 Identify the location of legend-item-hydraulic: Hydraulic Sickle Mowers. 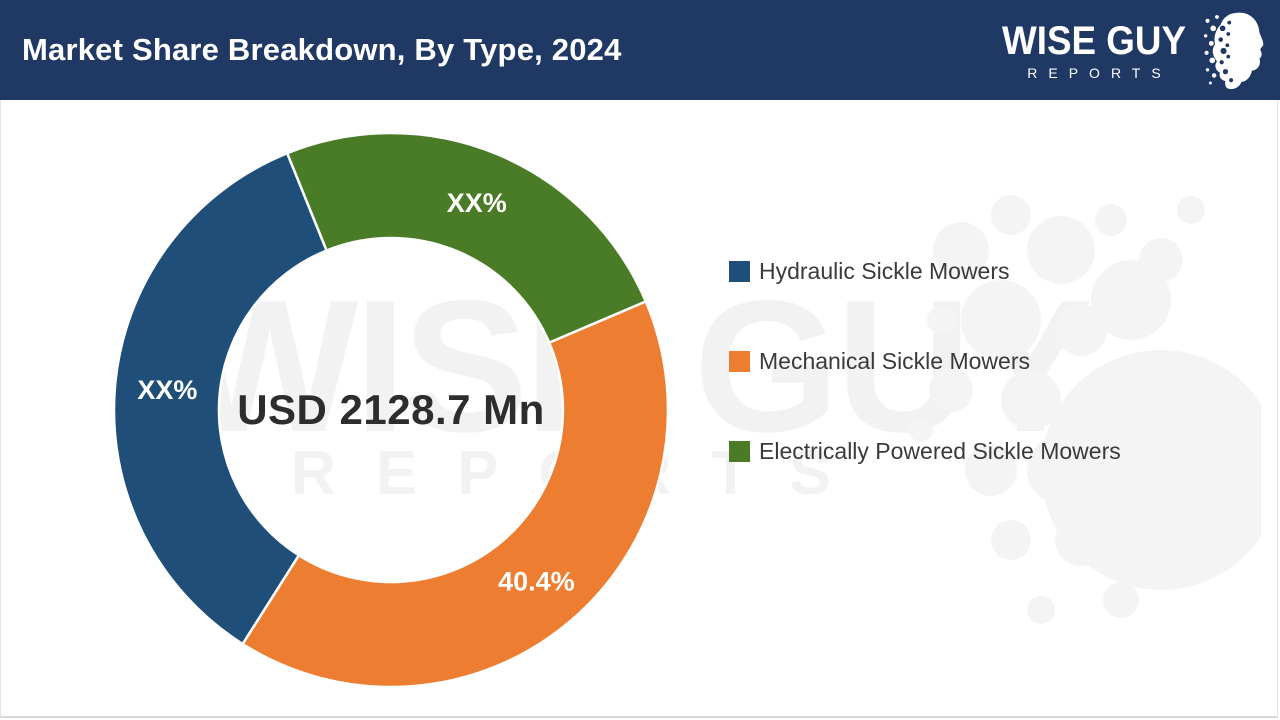
(925, 271).